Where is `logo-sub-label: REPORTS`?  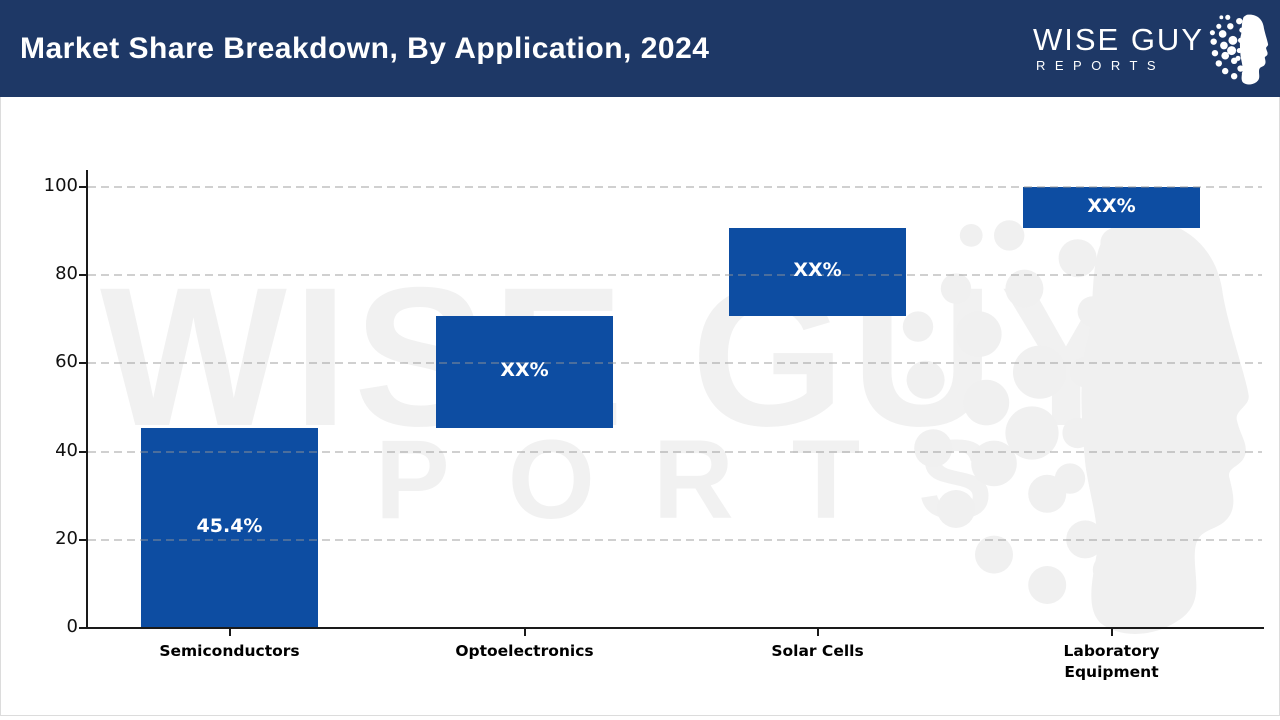 logo-sub-label: REPORTS is located at coordinates (1100, 65).